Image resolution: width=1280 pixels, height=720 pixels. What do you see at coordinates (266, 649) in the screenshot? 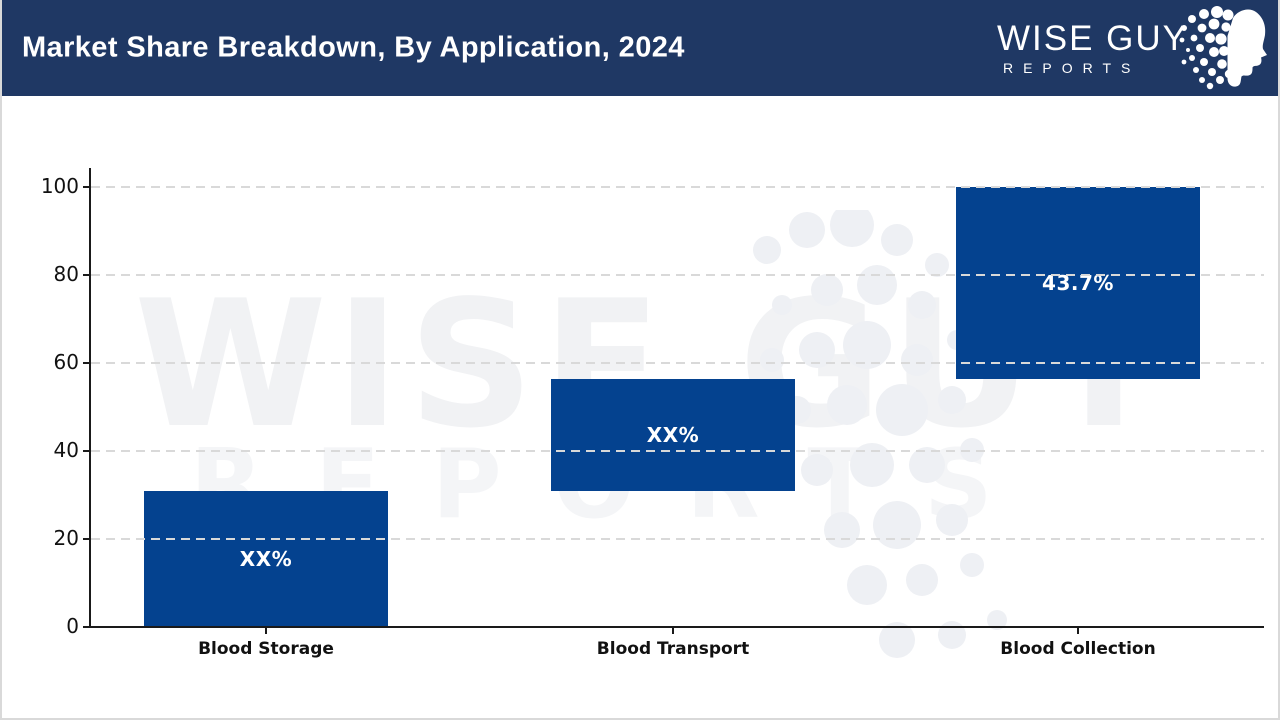
I see `x-axis-category-label: Blood Storage` at bounding box center [266, 649].